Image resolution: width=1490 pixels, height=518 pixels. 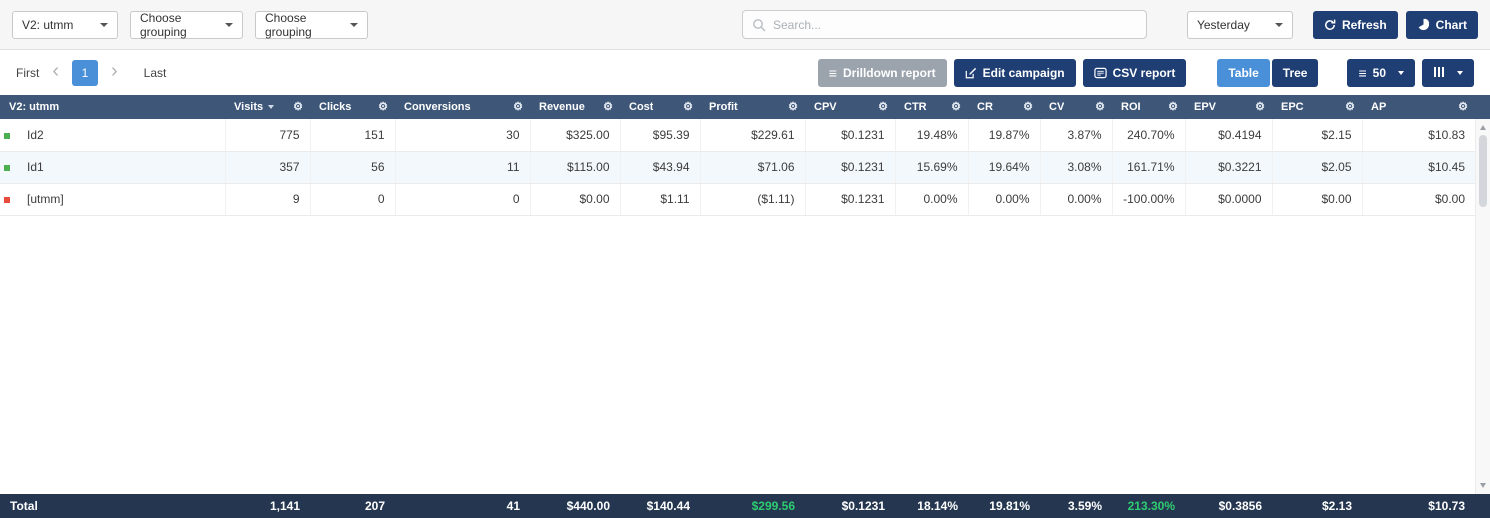 I want to click on total-cell: $2.13, so click(x=1336, y=506).